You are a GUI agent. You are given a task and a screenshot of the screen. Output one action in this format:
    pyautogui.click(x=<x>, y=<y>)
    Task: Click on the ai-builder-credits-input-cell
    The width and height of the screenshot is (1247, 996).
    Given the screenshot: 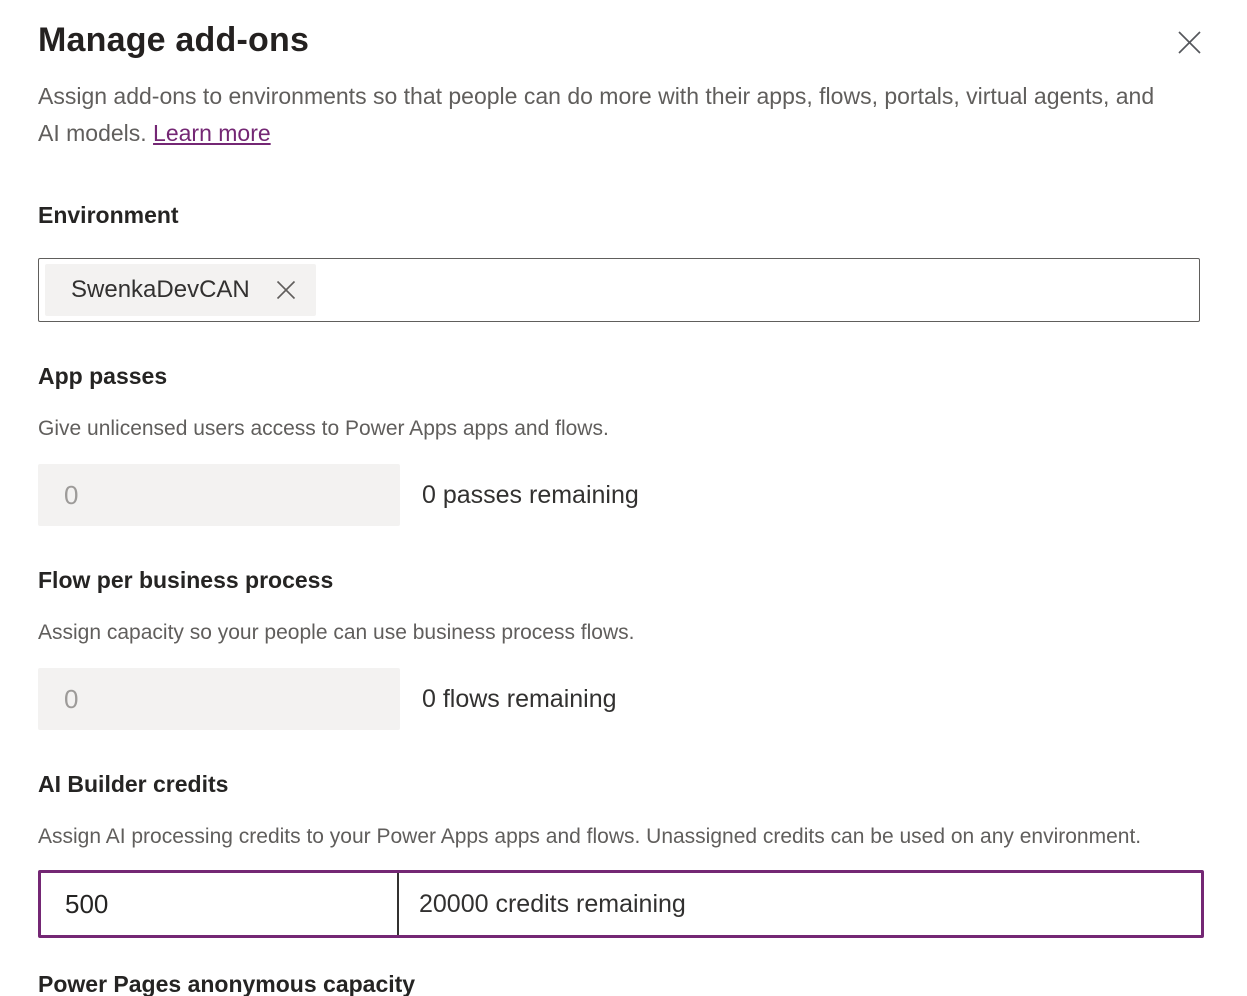 What is the action you would take?
    pyautogui.click(x=220, y=904)
    